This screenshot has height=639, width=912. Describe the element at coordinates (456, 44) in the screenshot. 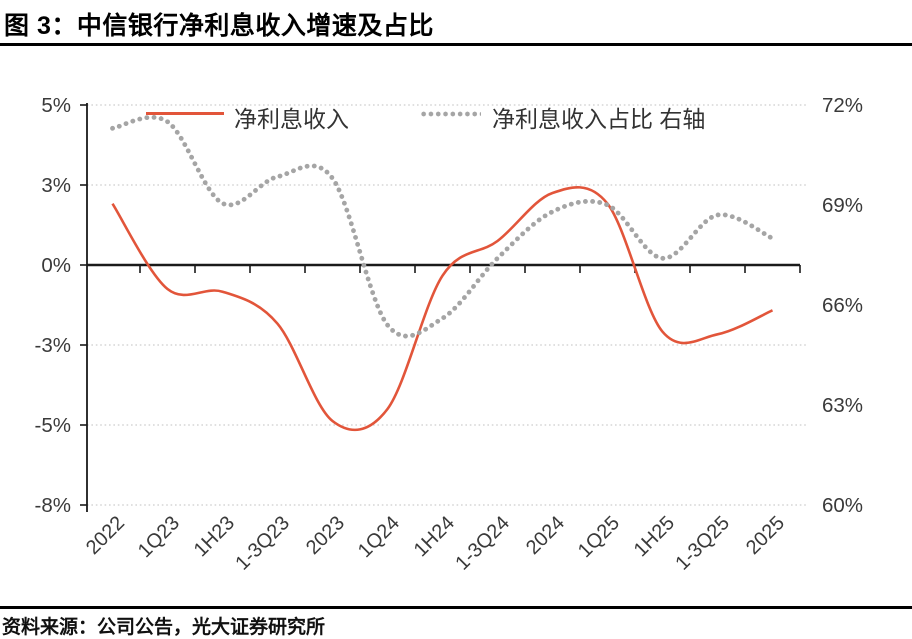

I see `title-divider` at that location.